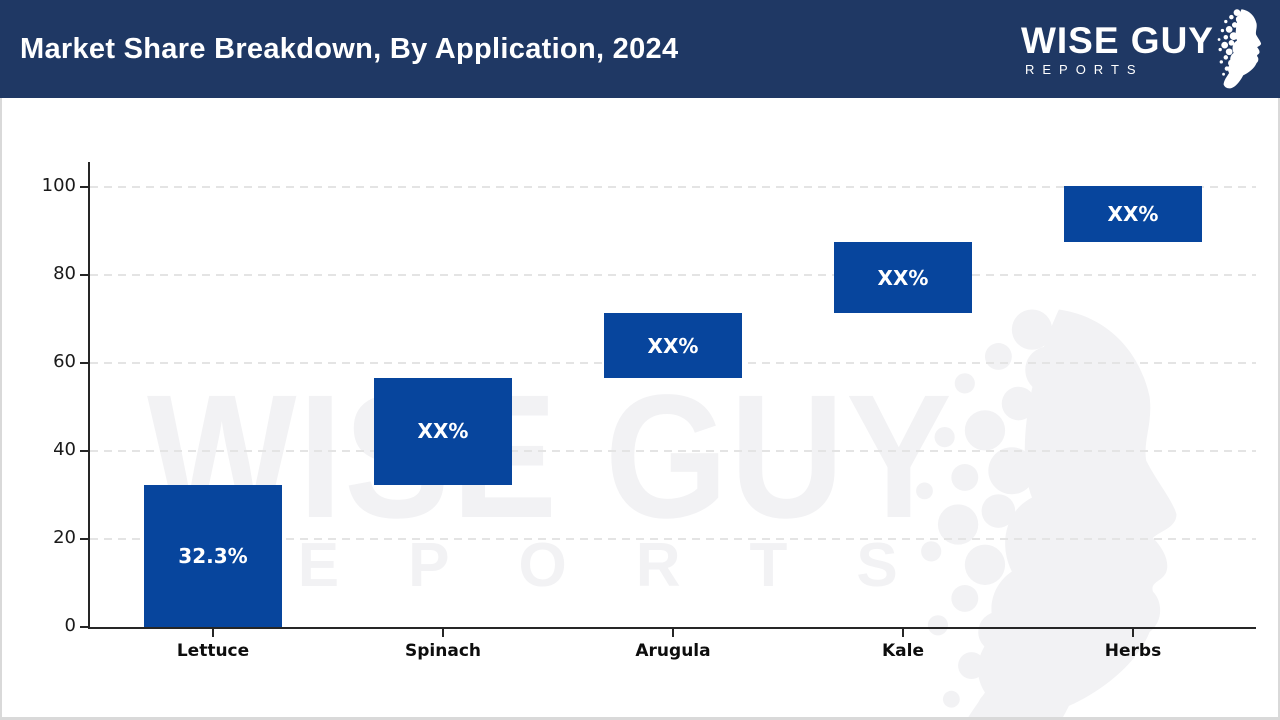 The height and width of the screenshot is (720, 1280). Describe the element at coordinates (902, 651) in the screenshot. I see `x-tick-label-kale: Kale` at that location.